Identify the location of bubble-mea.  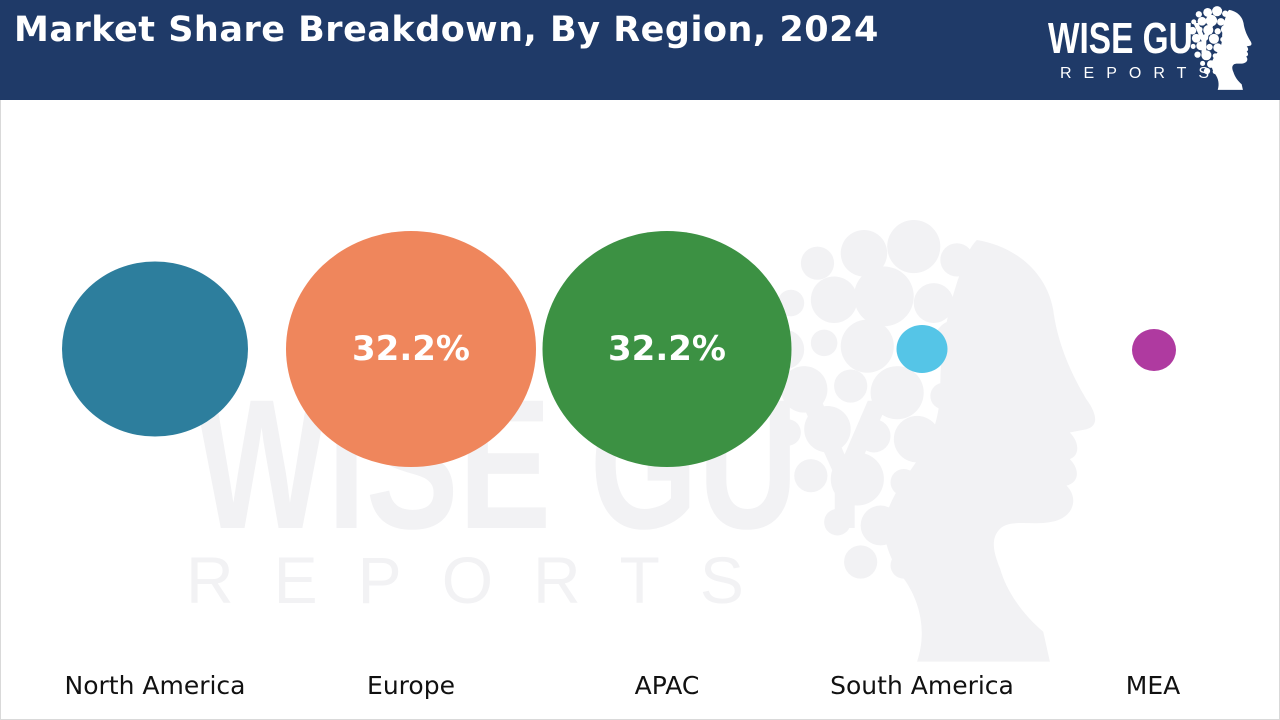
(1154, 350).